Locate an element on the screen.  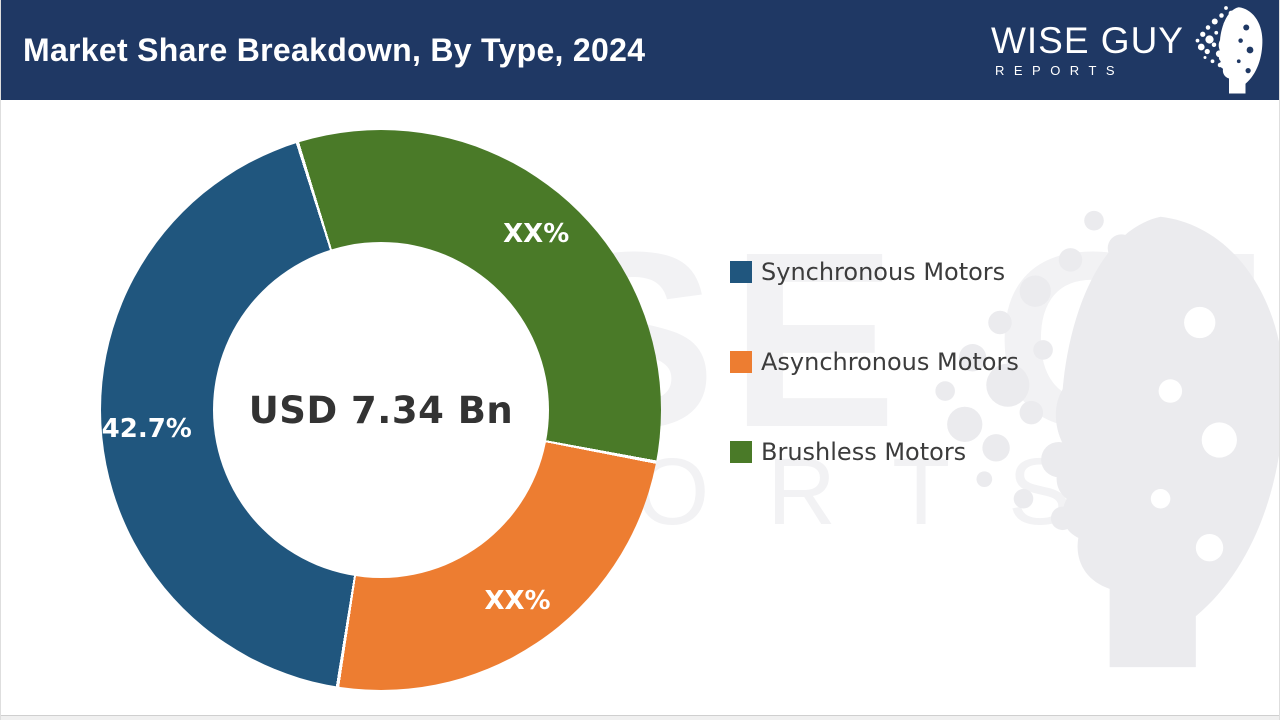
brand-logo-text: WISE GUY REPORTS is located at coordinates (1087, 50).